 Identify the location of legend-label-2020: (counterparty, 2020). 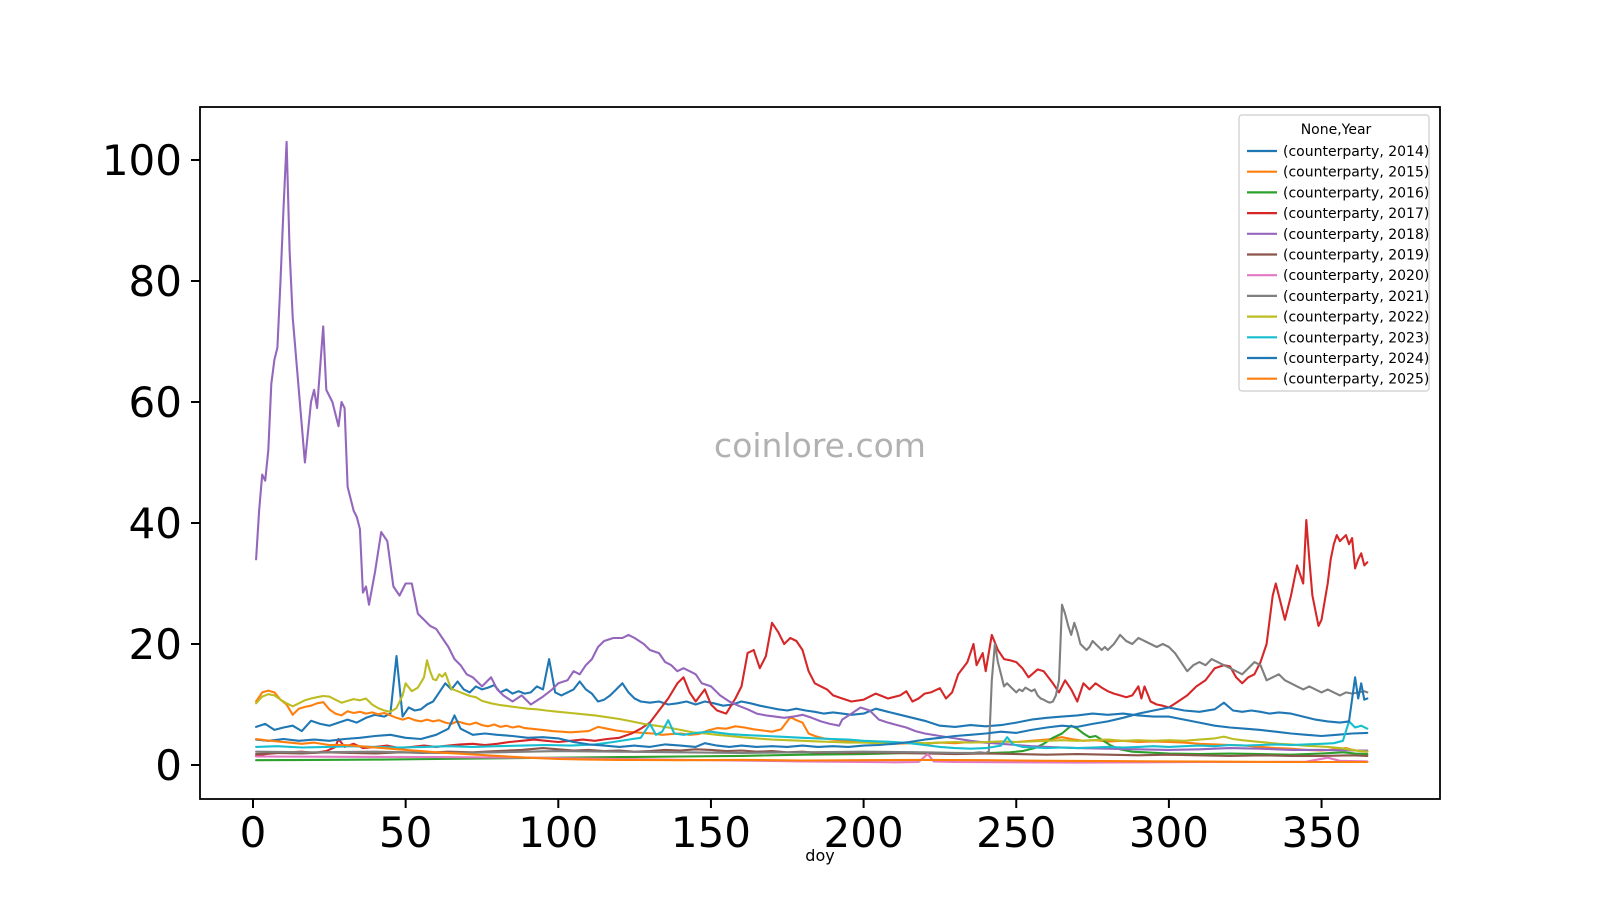
(1356, 276).